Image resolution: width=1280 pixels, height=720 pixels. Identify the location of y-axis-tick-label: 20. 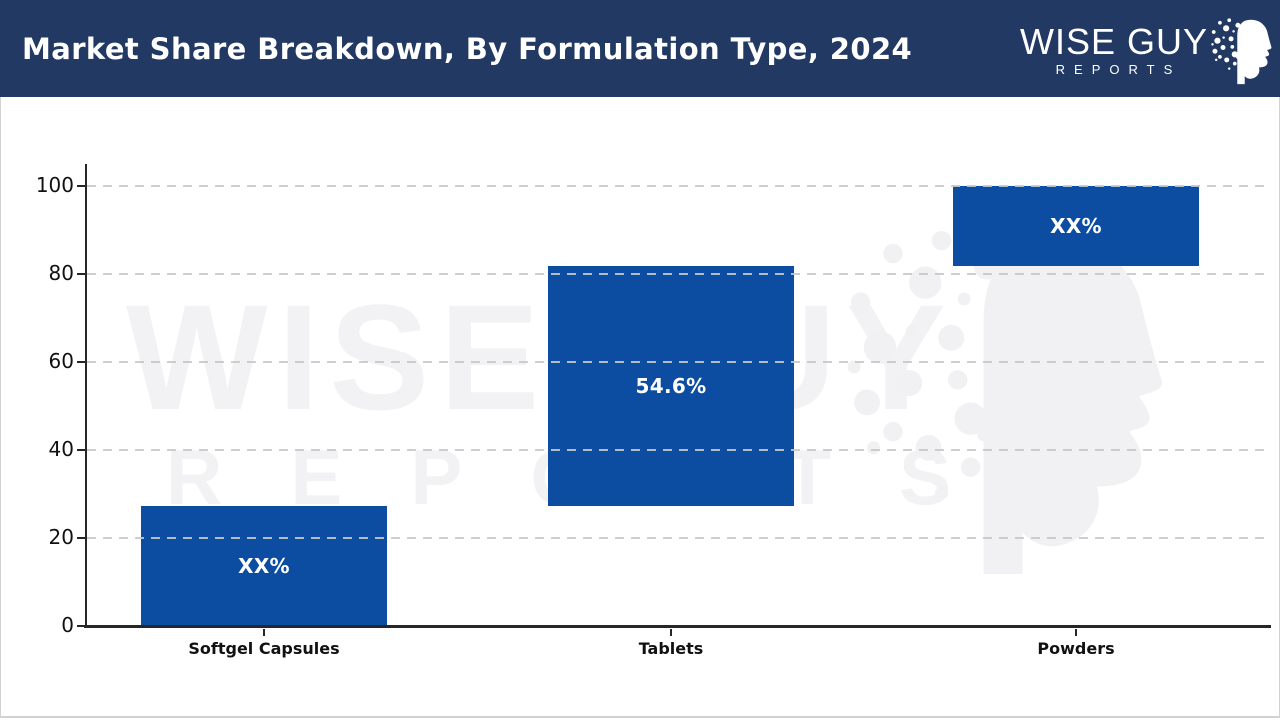
(61, 537).